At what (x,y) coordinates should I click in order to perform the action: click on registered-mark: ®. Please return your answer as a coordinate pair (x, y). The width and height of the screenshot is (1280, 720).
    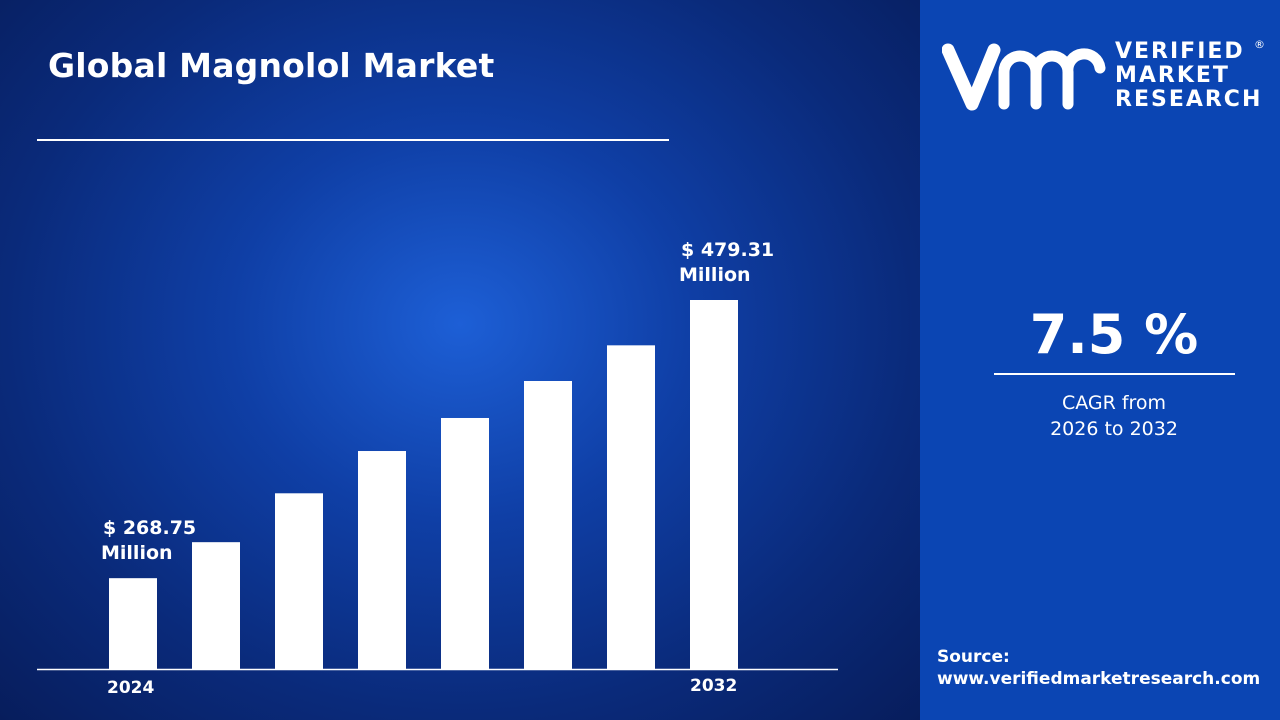
    Looking at the image, I should click on (1259, 44).